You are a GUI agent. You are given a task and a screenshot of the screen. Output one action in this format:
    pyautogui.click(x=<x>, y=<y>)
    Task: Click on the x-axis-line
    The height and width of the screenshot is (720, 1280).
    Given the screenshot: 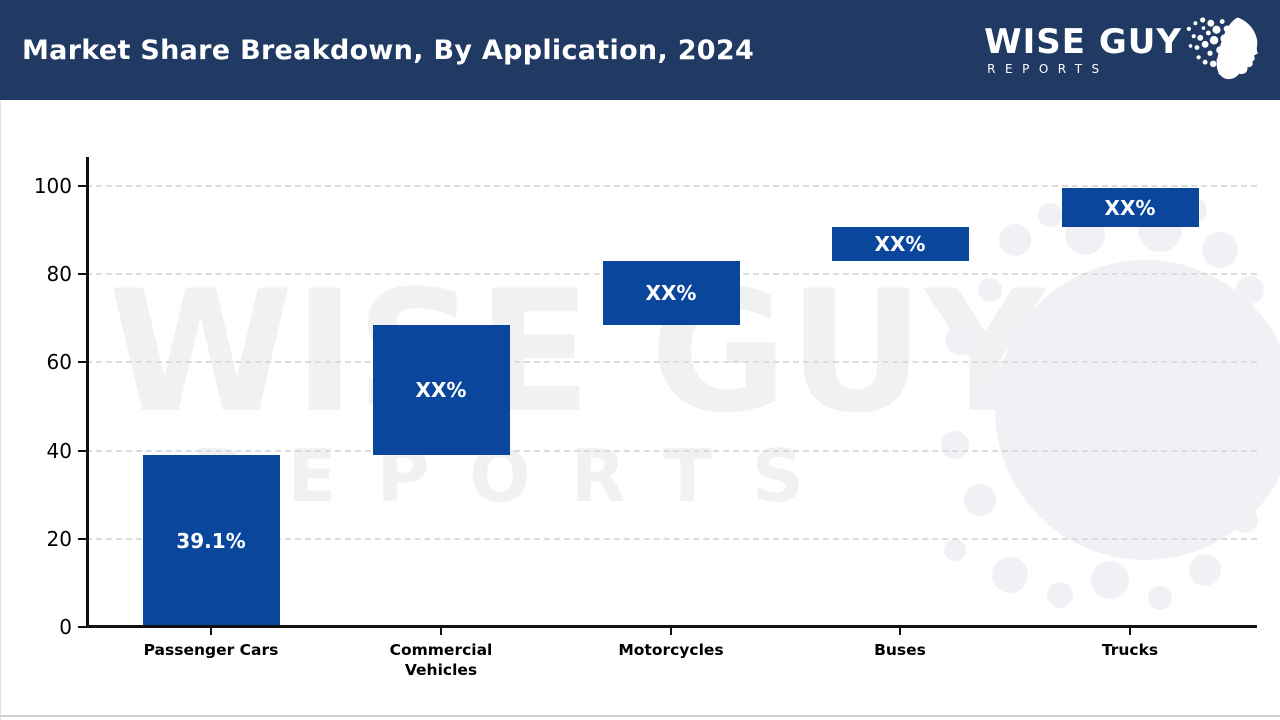 What is the action you would take?
    pyautogui.click(x=671, y=626)
    